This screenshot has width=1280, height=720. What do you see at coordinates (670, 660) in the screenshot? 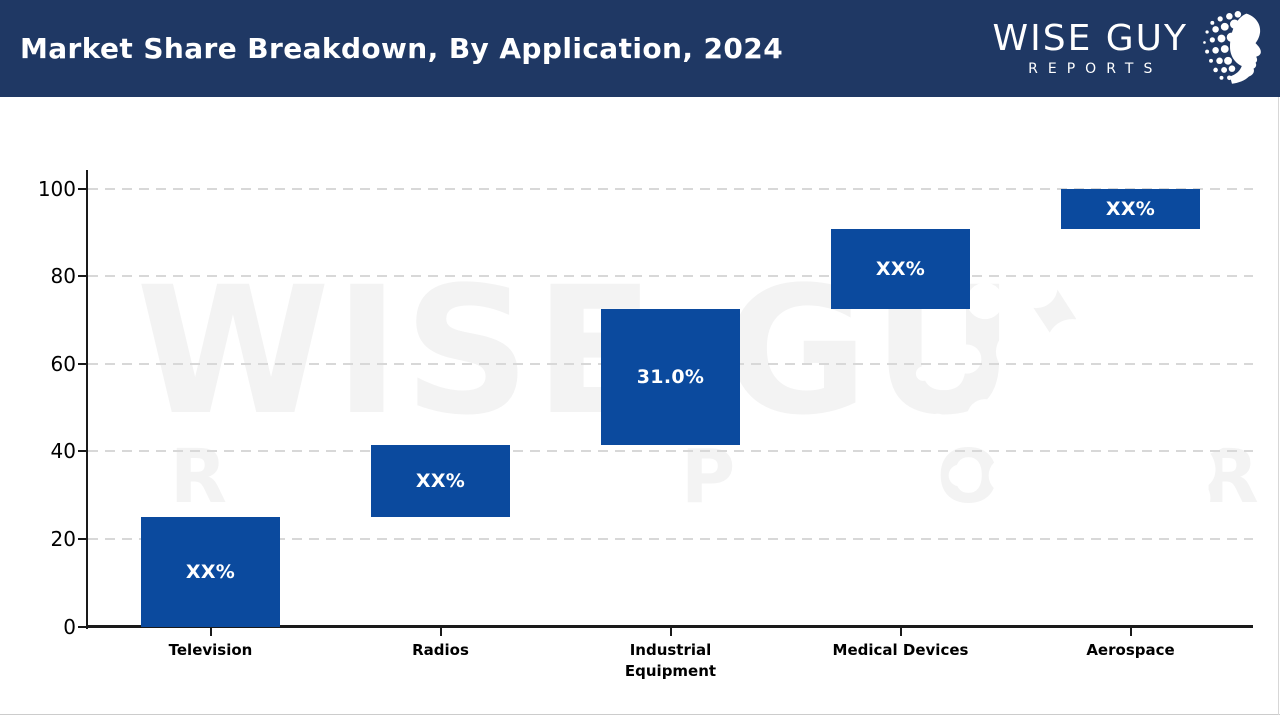
I see `x-axis-label-industrial-equipment: Industrial Equipment` at bounding box center [670, 660].